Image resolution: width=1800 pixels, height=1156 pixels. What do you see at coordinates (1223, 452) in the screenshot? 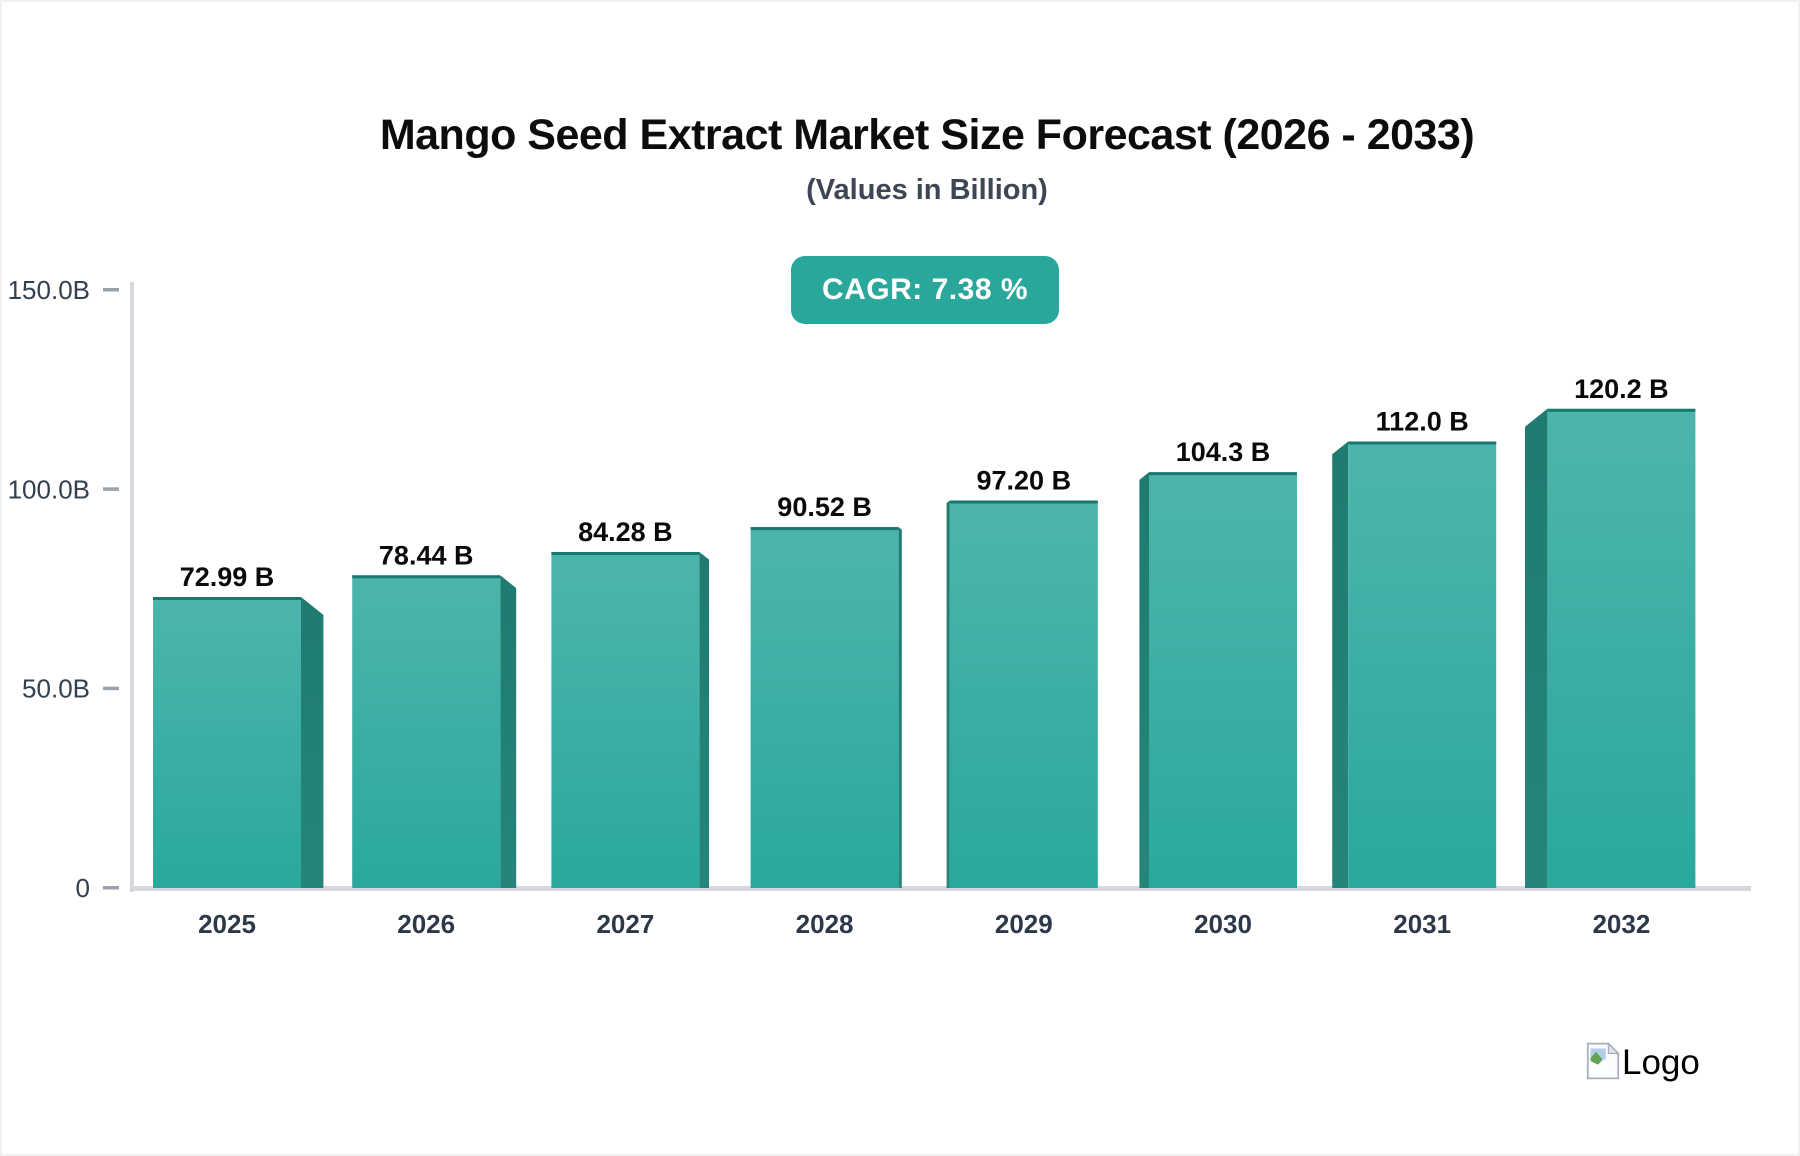
I see `bar-value-label: 104.3 B` at bounding box center [1223, 452].